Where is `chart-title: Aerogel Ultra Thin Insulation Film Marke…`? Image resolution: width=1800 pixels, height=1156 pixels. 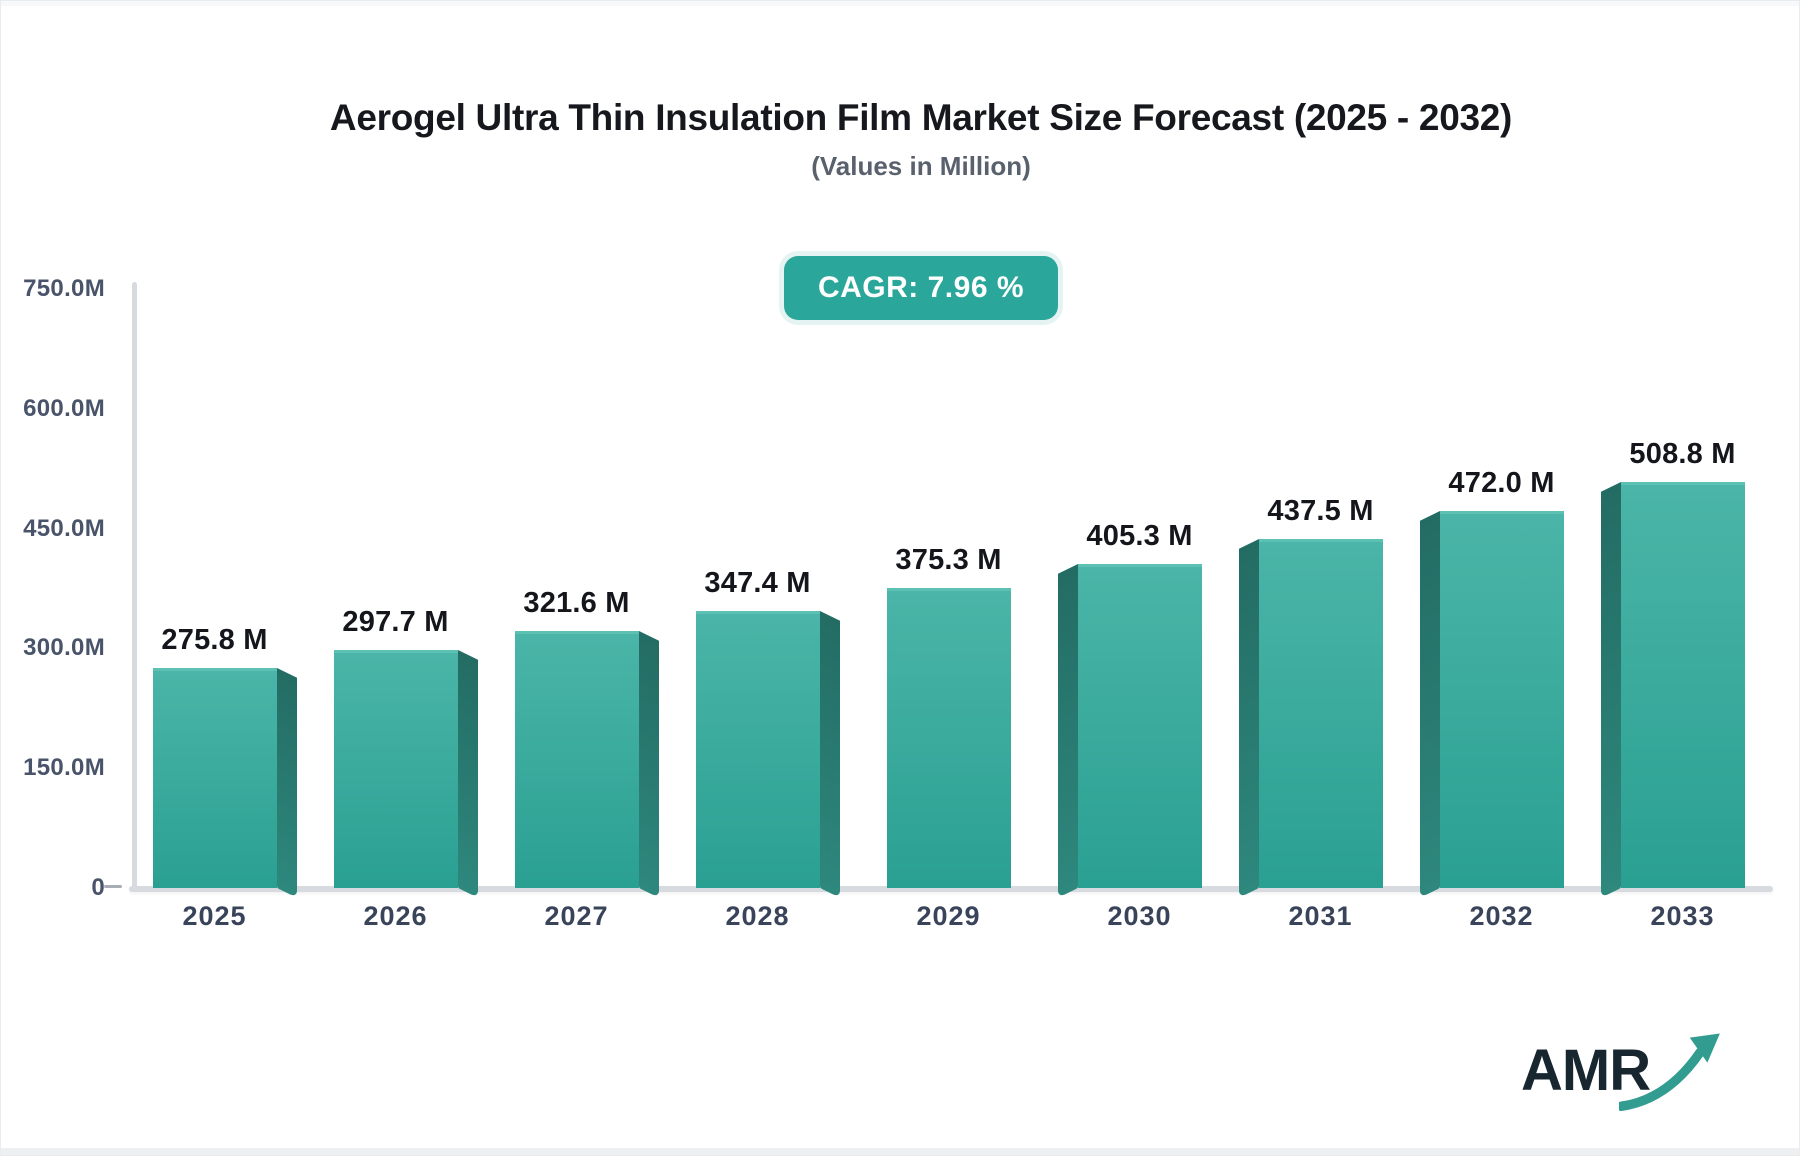 chart-title: Aerogel Ultra Thin Insulation Film Marke… is located at coordinates (921, 117).